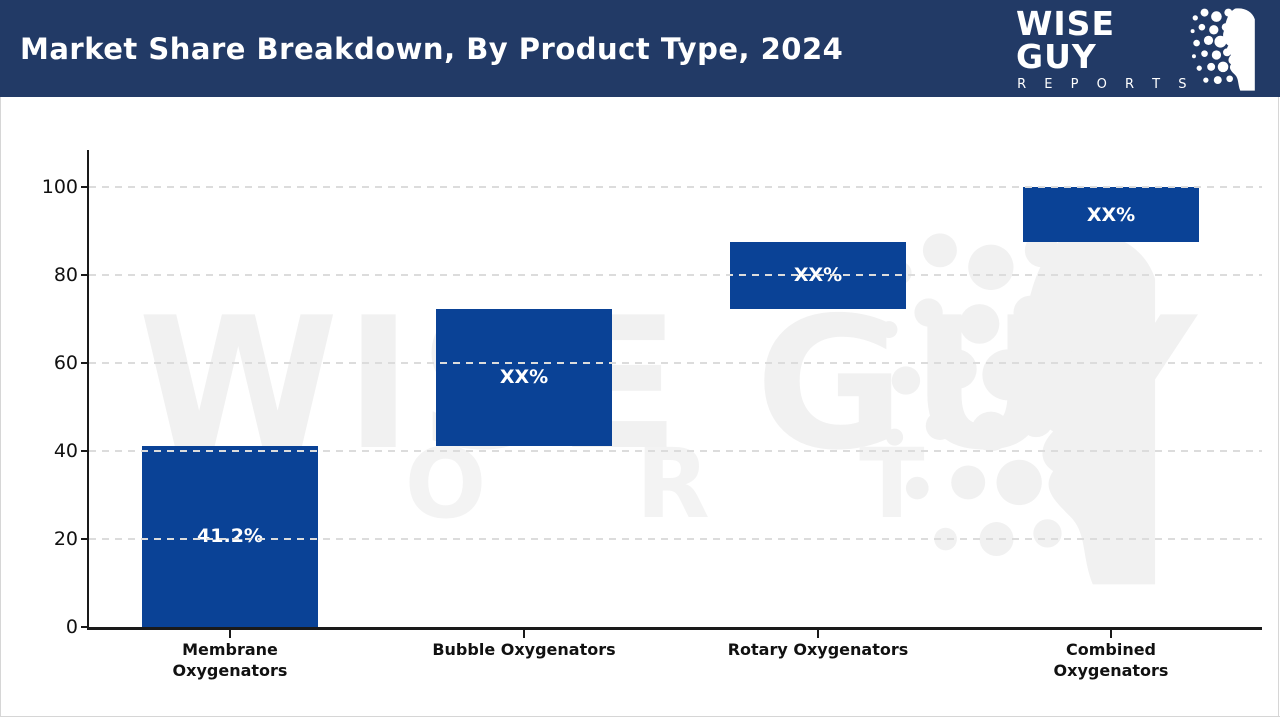 This screenshot has width=1280, height=720. I want to click on y-axis-line, so click(88, 389).